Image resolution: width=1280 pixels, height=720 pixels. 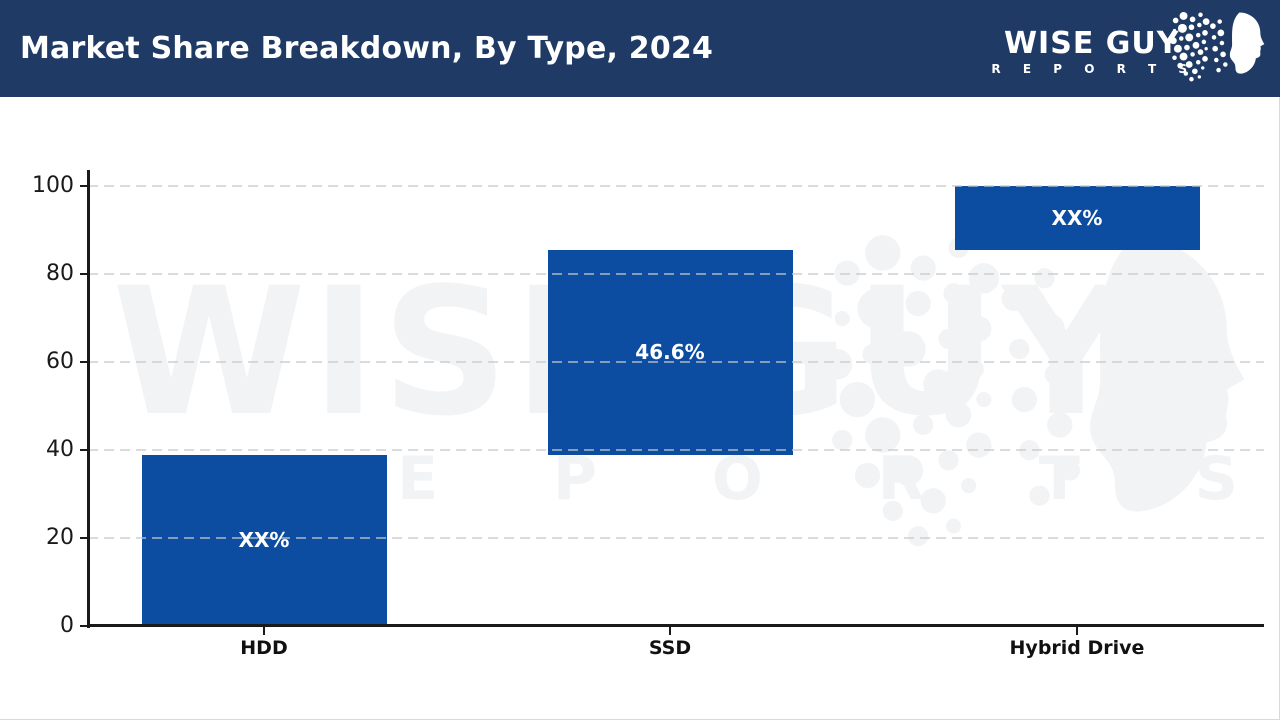 I want to click on bar-ssd, so click(x=670, y=352).